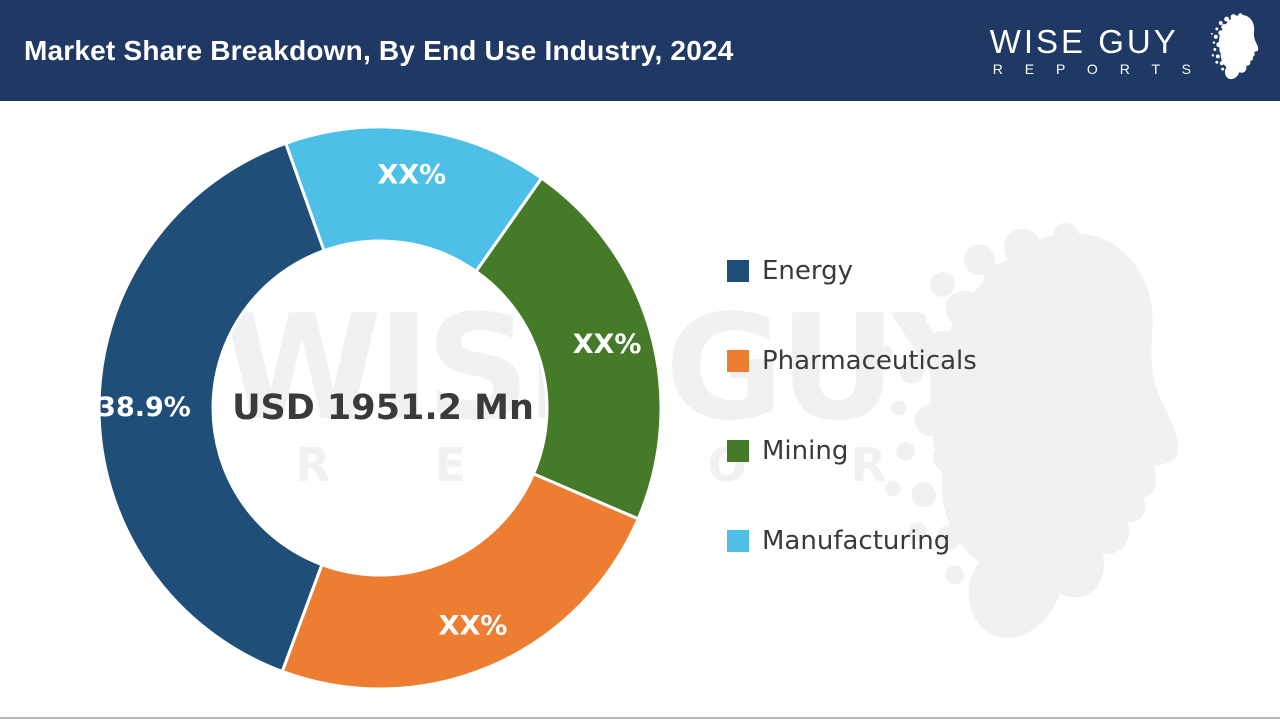 This screenshot has width=1280, height=720. I want to click on brand-logo-text: WISE GUY R E P O R T S, so click(1095, 50).